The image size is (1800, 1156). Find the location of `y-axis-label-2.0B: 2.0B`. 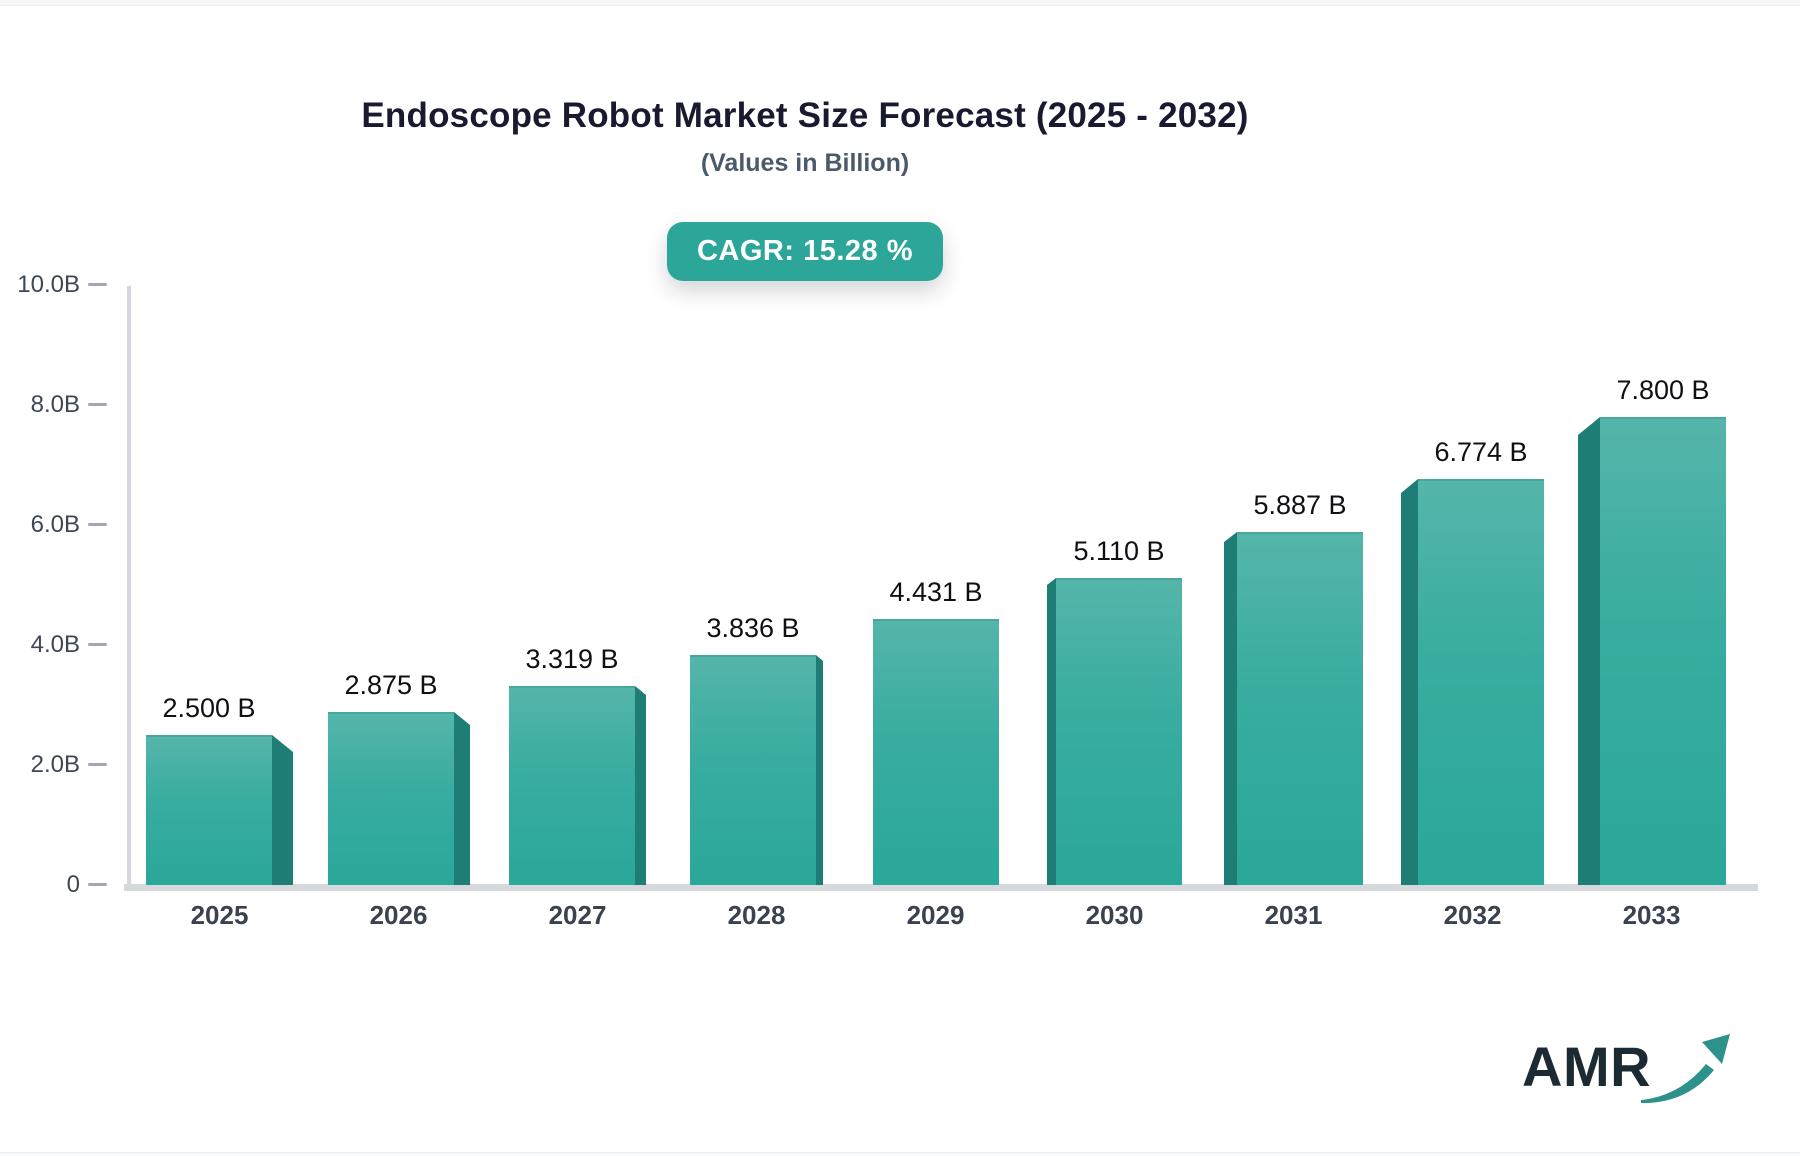

y-axis-label-2.0B: 2.0B is located at coordinates (55, 764).